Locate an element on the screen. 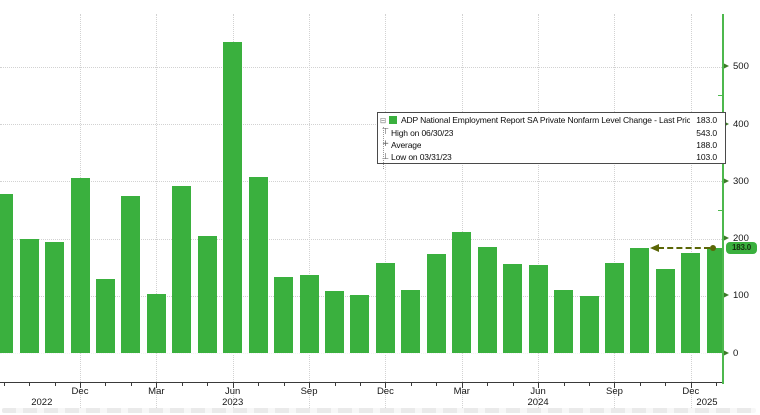 The height and width of the screenshot is (415, 760). legend-average-label: Average is located at coordinates (406, 144).